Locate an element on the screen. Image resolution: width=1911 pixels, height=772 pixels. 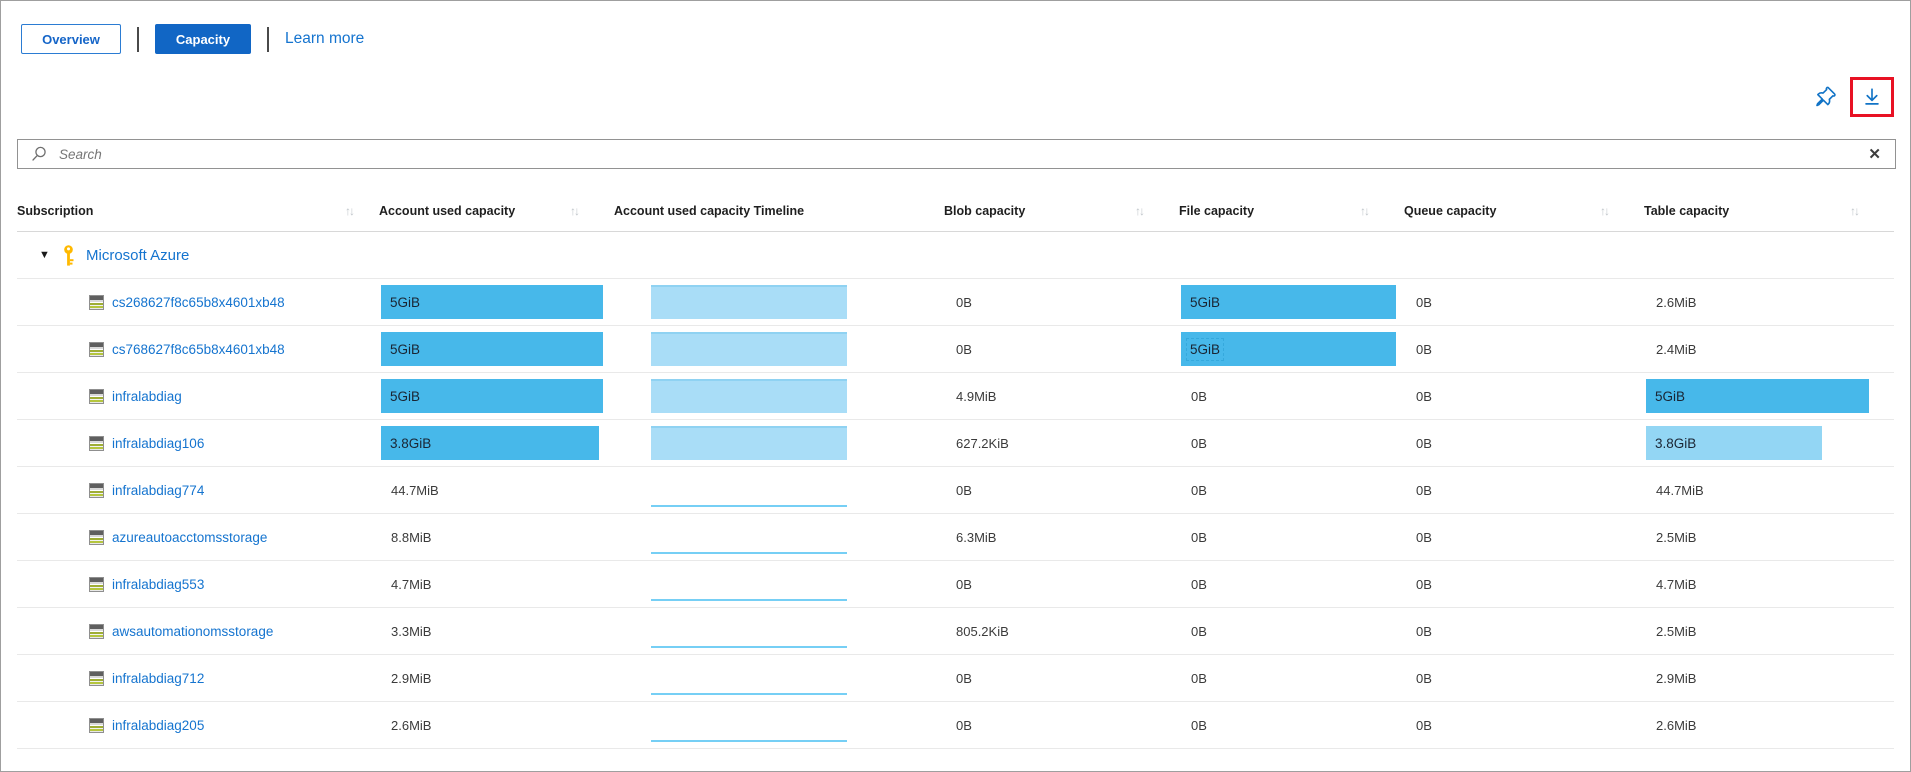
storage-account-link: azureautoacctomsstorage is located at coordinates (190, 537).